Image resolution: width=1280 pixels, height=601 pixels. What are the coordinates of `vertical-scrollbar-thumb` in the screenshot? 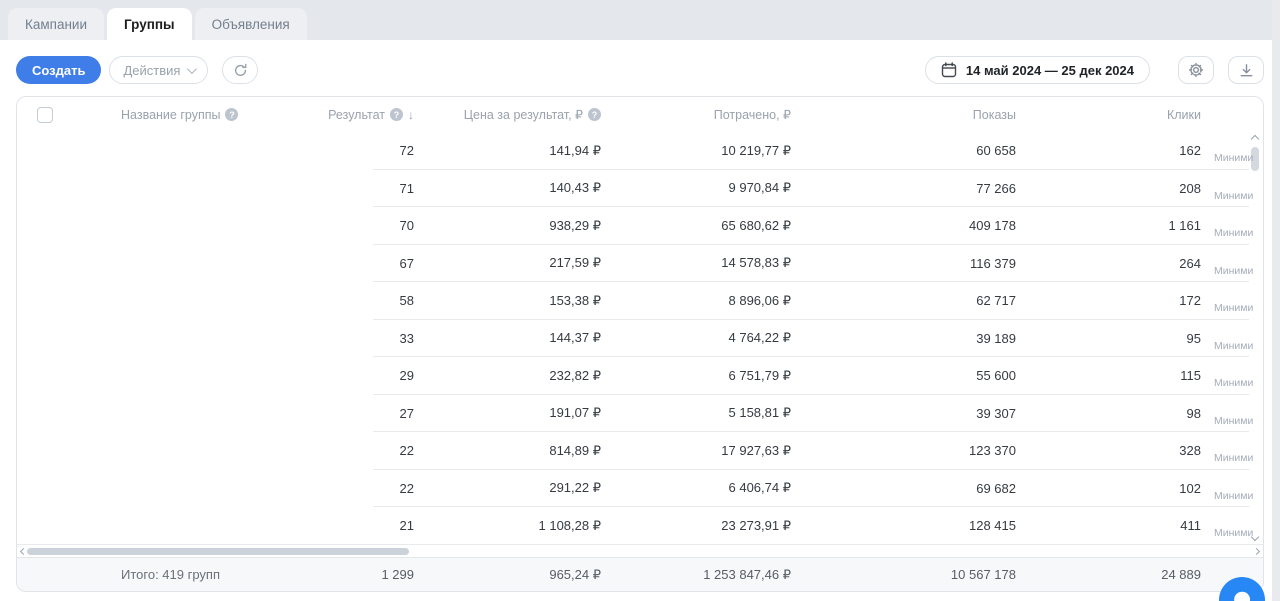 It's located at (1255, 159).